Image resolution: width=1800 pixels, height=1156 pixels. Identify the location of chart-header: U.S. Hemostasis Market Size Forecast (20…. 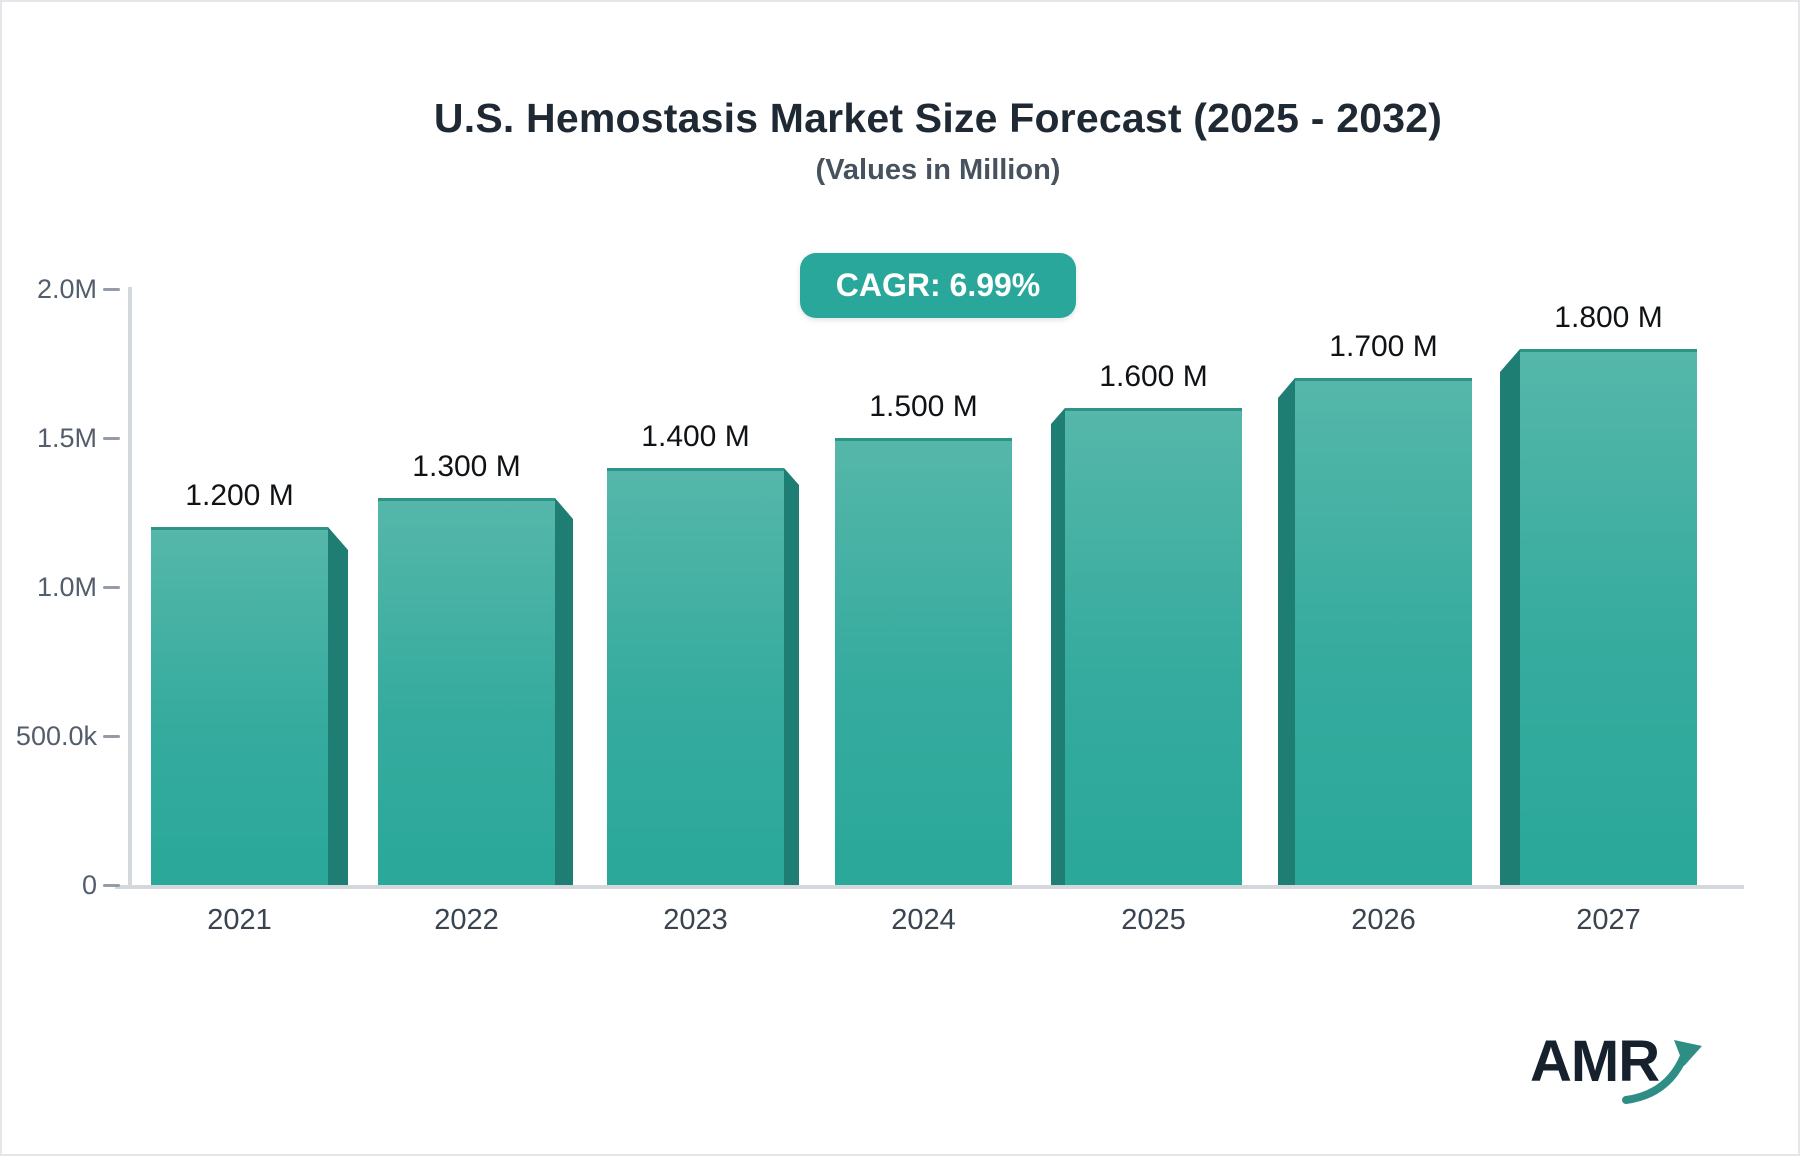
(938, 141).